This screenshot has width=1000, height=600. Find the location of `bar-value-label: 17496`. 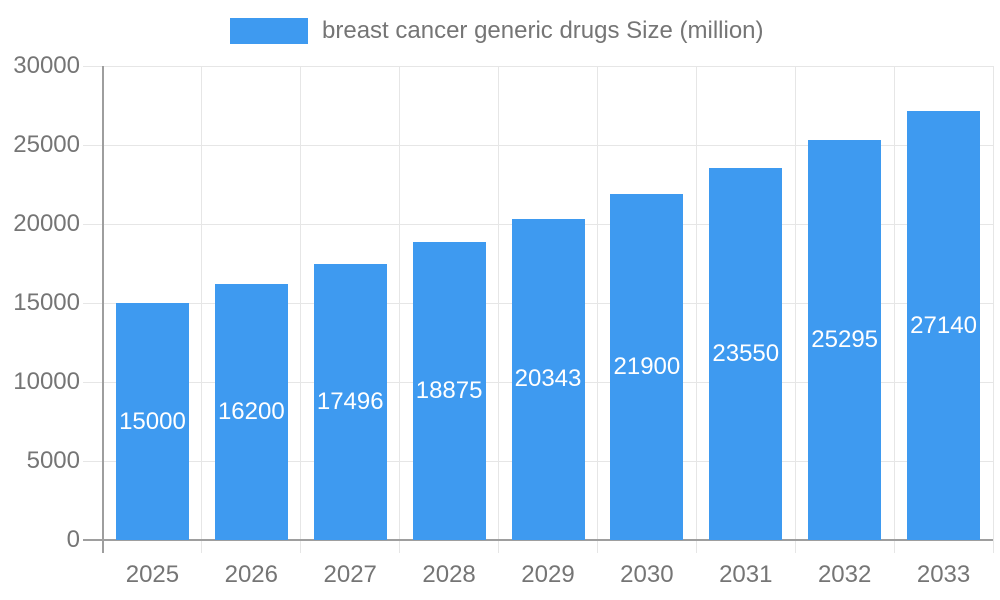

bar-value-label: 17496 is located at coordinates (350, 401).